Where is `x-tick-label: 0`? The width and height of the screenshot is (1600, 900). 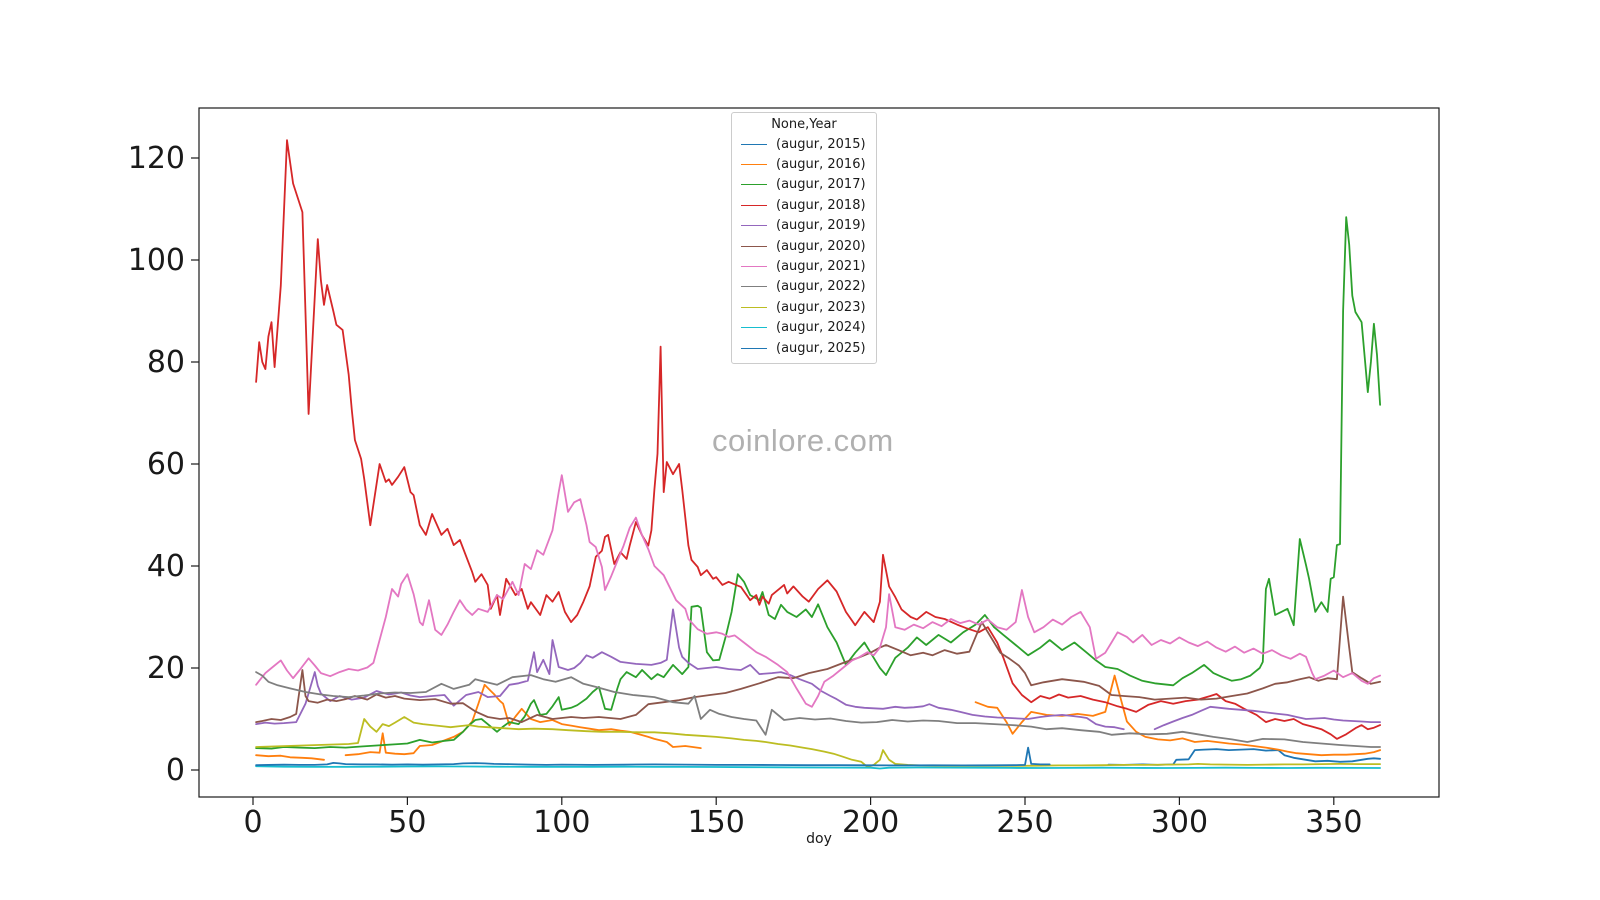
x-tick-label: 0 is located at coordinates (252, 822).